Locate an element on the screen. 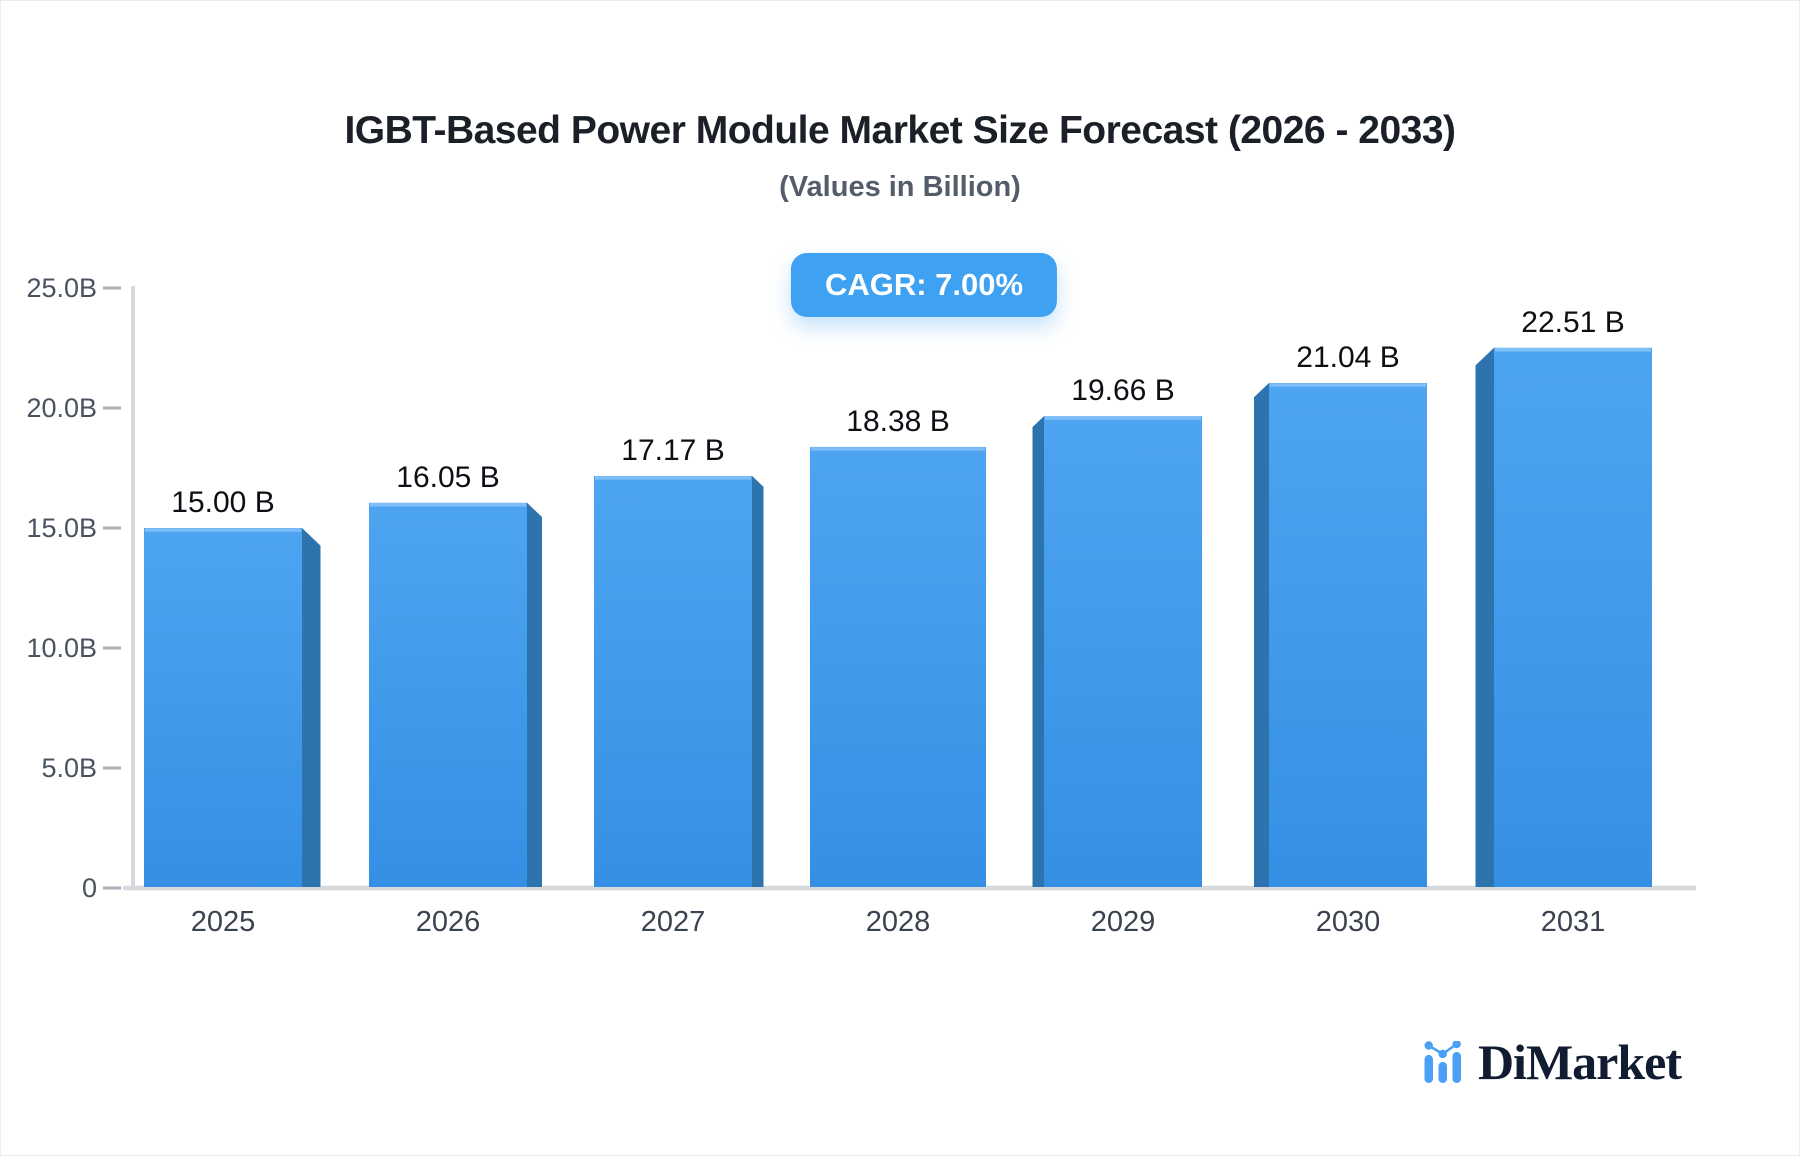 This screenshot has width=1800, height=1156. bar-2027 is located at coordinates (673, 681).